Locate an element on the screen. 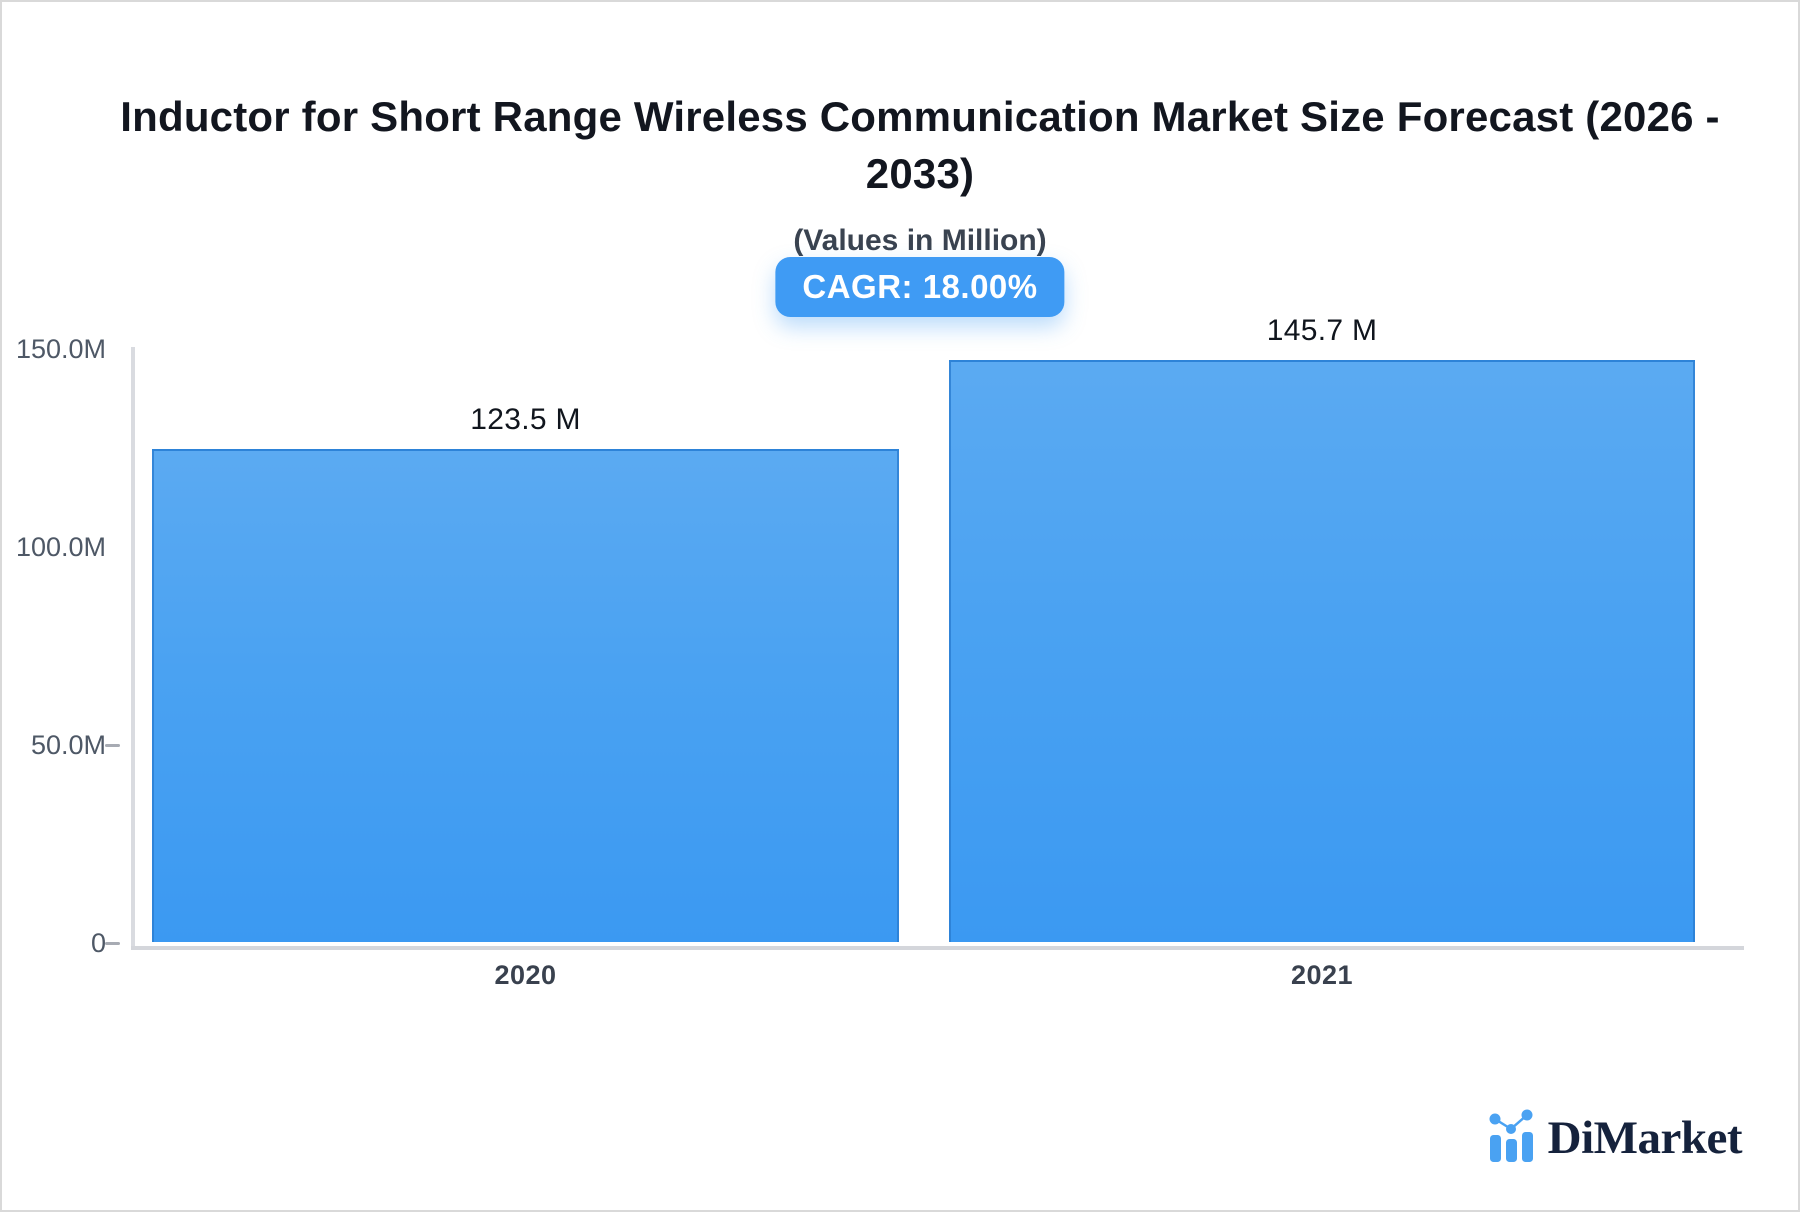  cagr-badge: CAGR: 18.00% is located at coordinates (920, 287).